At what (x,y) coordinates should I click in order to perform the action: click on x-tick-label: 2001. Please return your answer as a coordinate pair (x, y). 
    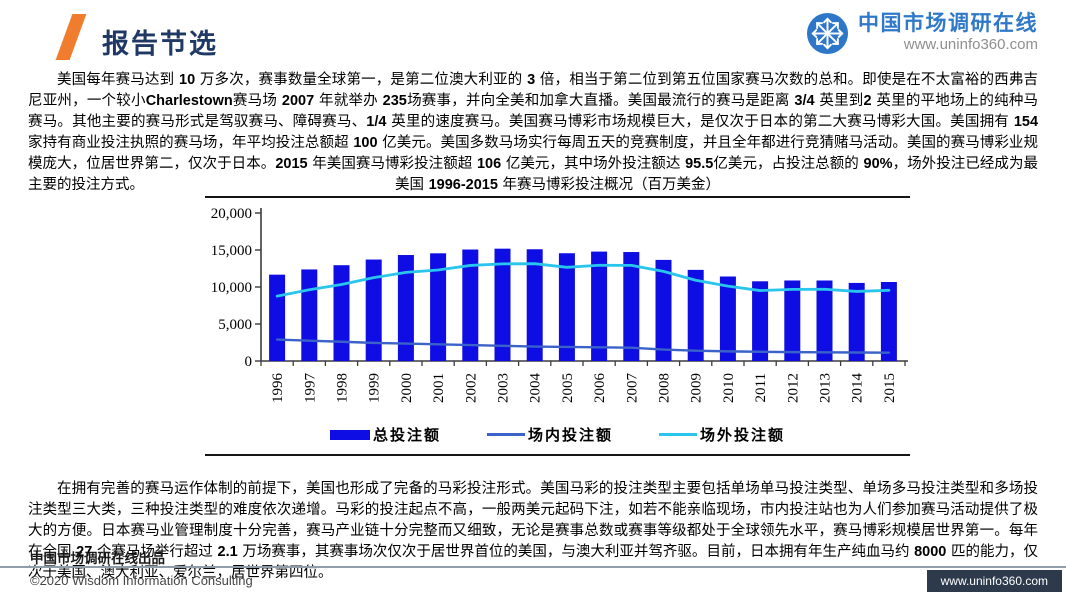
    Looking at the image, I should click on (439, 388).